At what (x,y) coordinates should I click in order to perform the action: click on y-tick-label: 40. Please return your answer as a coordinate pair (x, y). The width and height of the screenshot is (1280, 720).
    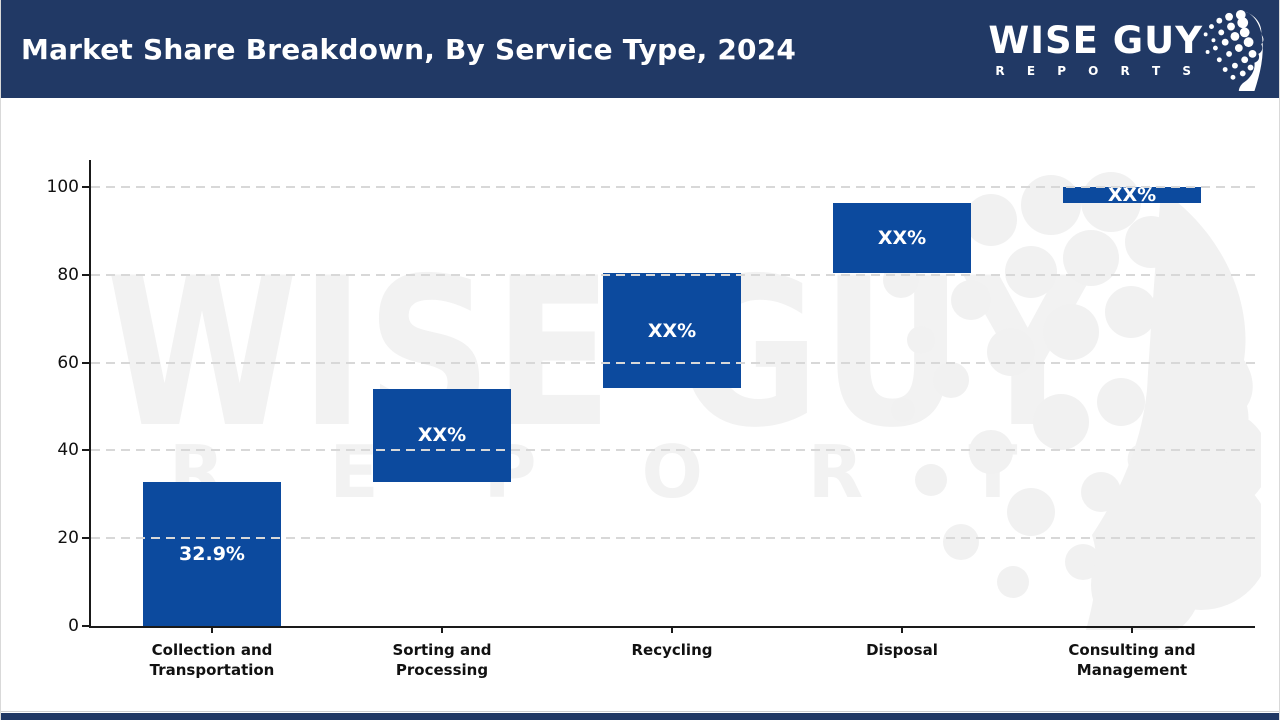
    Looking at the image, I should click on (68, 450).